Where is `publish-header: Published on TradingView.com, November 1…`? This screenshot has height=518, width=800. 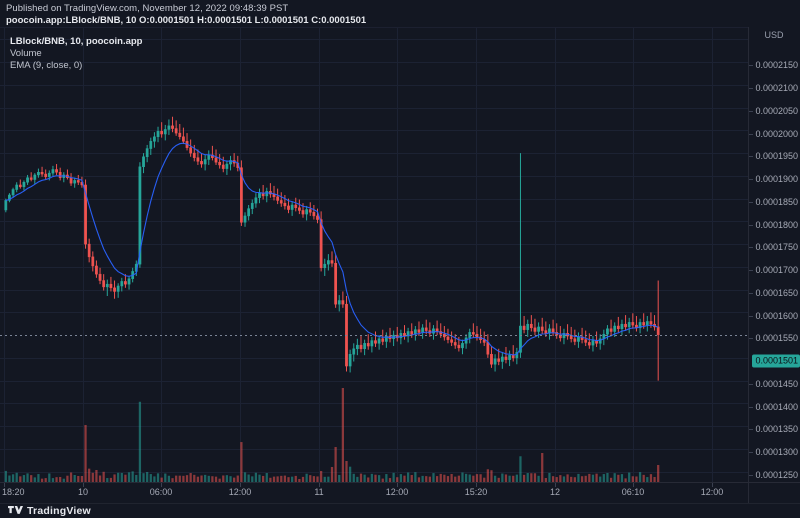 publish-header: Published on TradingView.com, November 1… is located at coordinates (400, 13).